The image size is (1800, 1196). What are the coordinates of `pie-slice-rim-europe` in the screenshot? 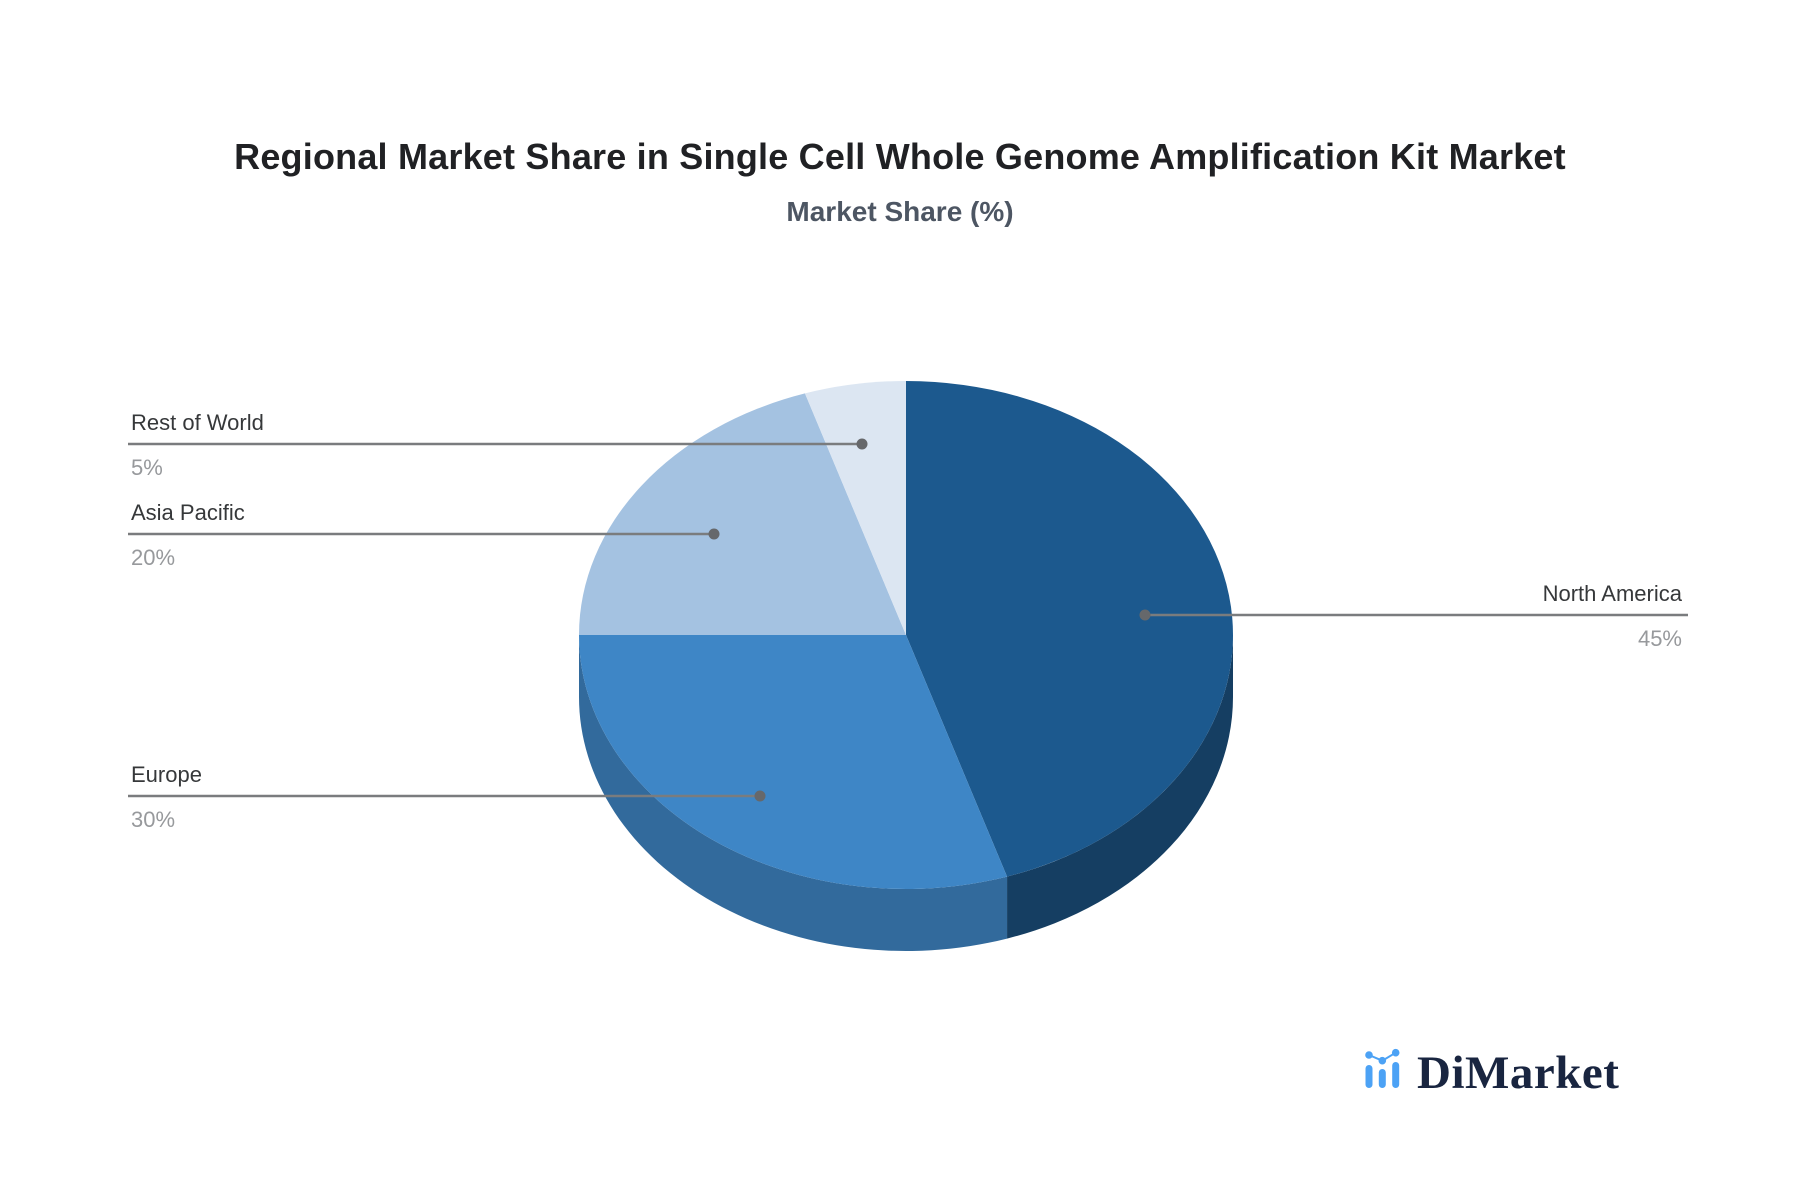 It's located at (793, 793).